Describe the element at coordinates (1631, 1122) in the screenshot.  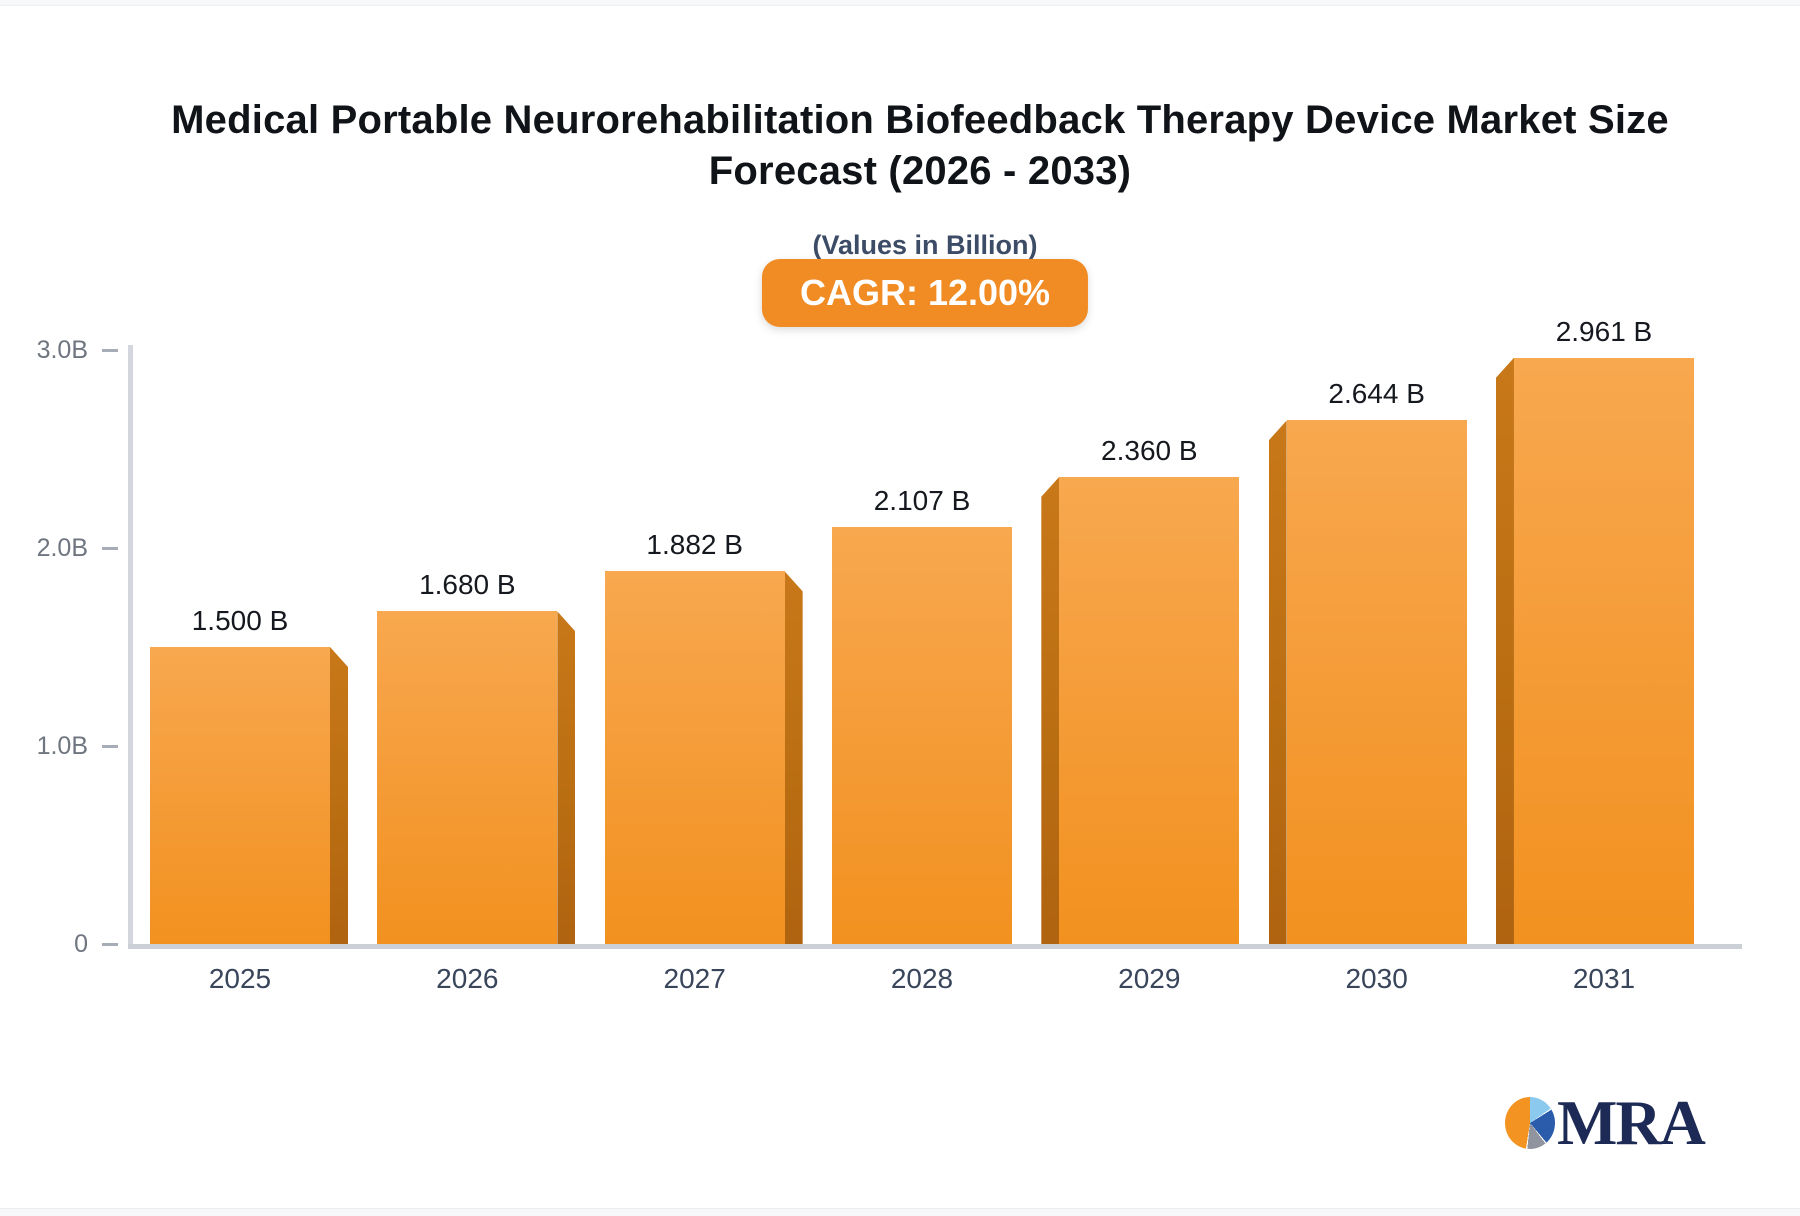
I see `logo-text: MRA` at that location.